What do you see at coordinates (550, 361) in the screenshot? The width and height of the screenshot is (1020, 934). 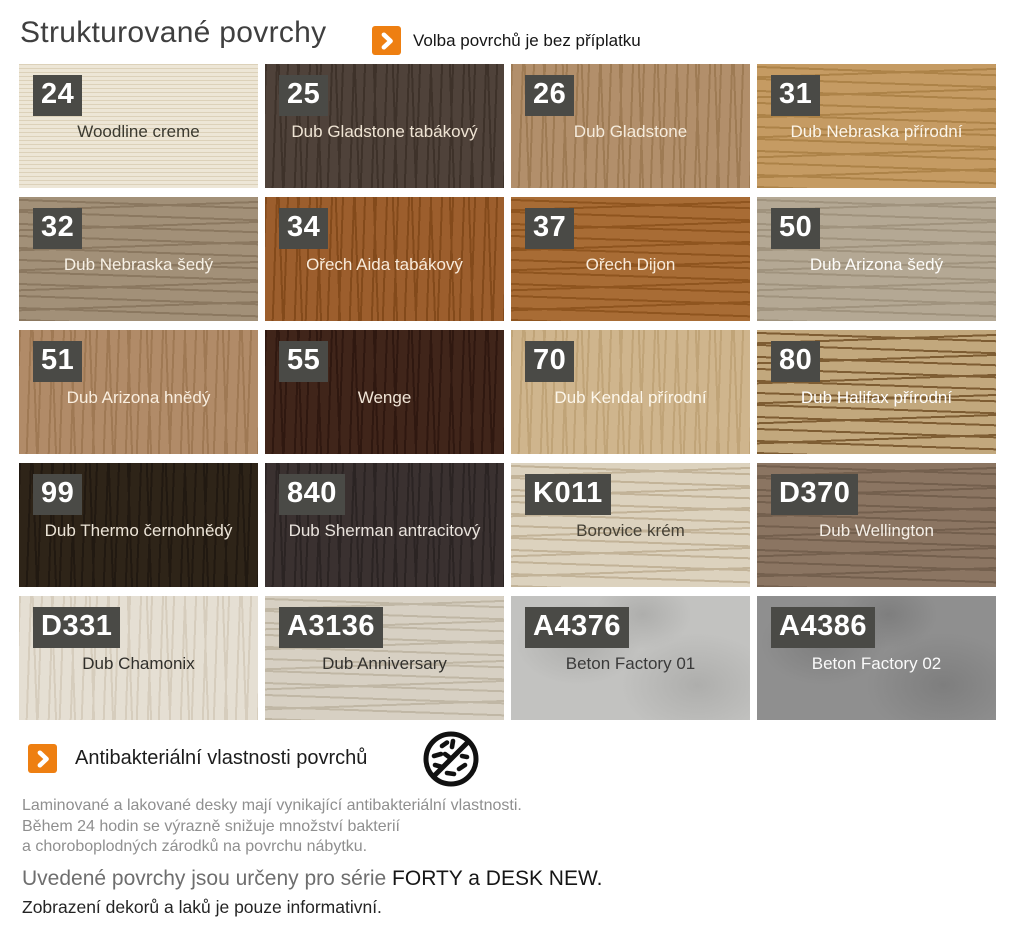 I see `swatch-code-badge: 70` at bounding box center [550, 361].